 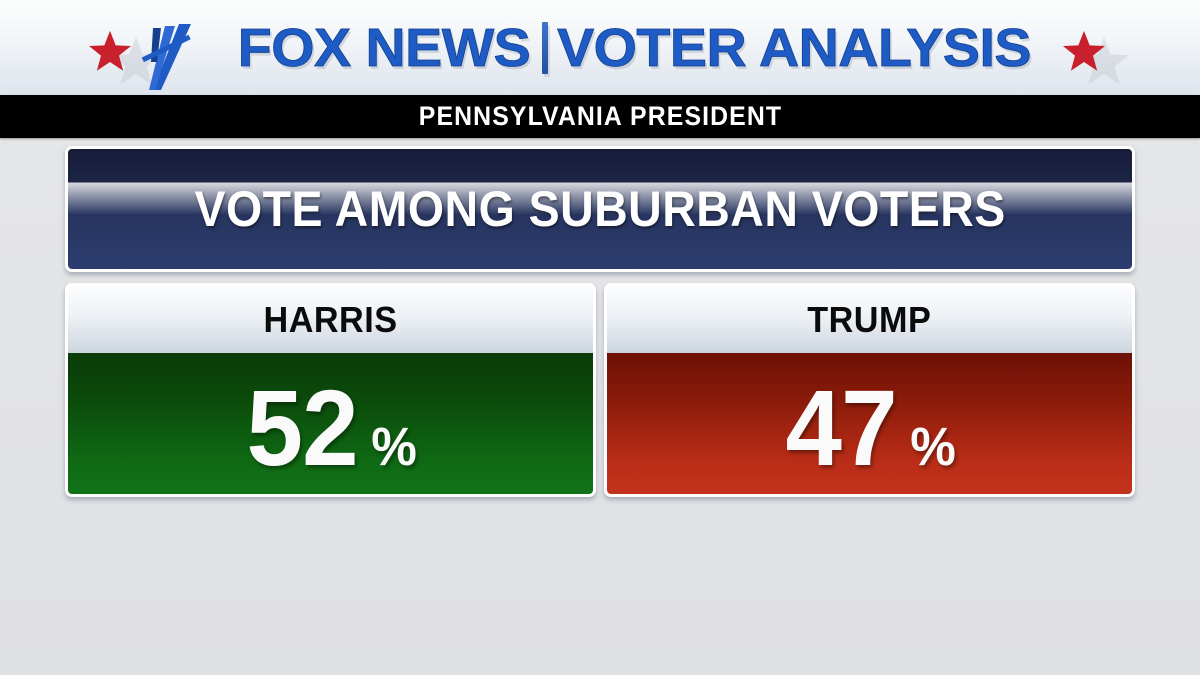 I want to click on candidate-name: HARRIS, so click(x=330, y=319).